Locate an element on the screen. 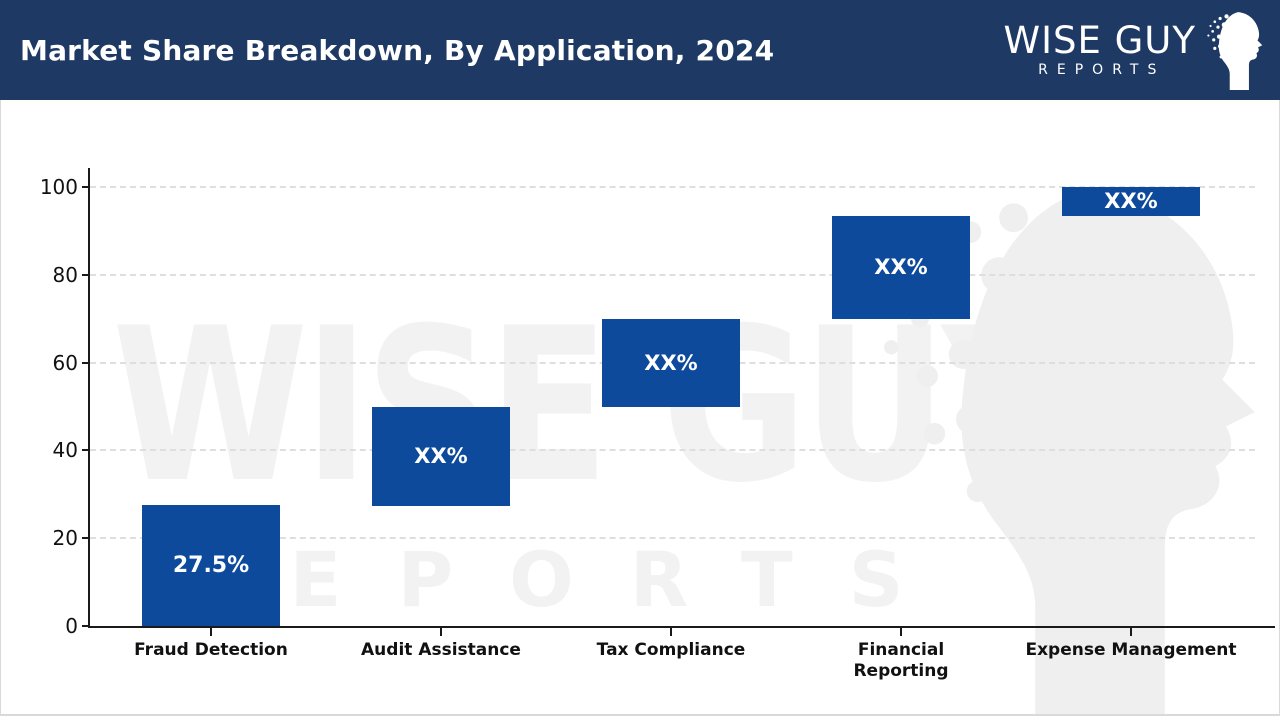  x-category-label: Fraud Detection is located at coordinates (211, 650).